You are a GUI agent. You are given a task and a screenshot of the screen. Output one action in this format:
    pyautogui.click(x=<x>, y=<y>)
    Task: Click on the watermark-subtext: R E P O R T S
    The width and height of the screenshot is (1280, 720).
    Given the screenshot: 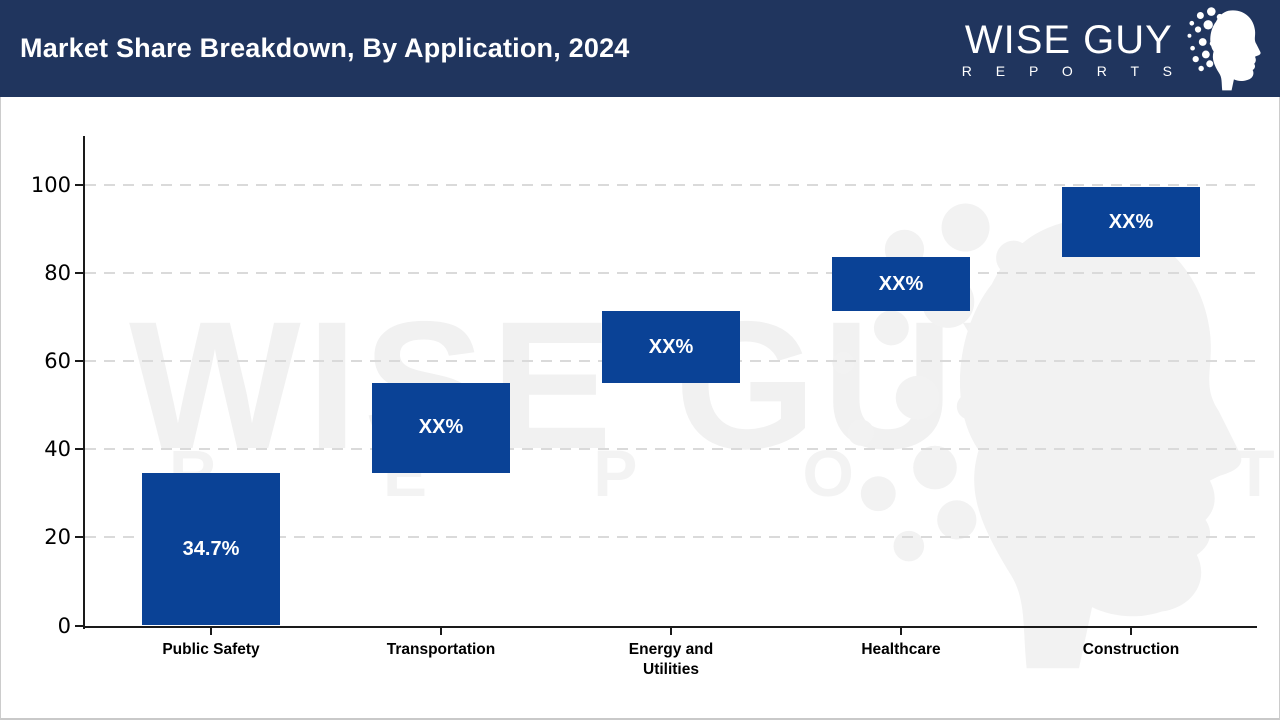 What is the action you would take?
    pyautogui.click(x=724, y=473)
    